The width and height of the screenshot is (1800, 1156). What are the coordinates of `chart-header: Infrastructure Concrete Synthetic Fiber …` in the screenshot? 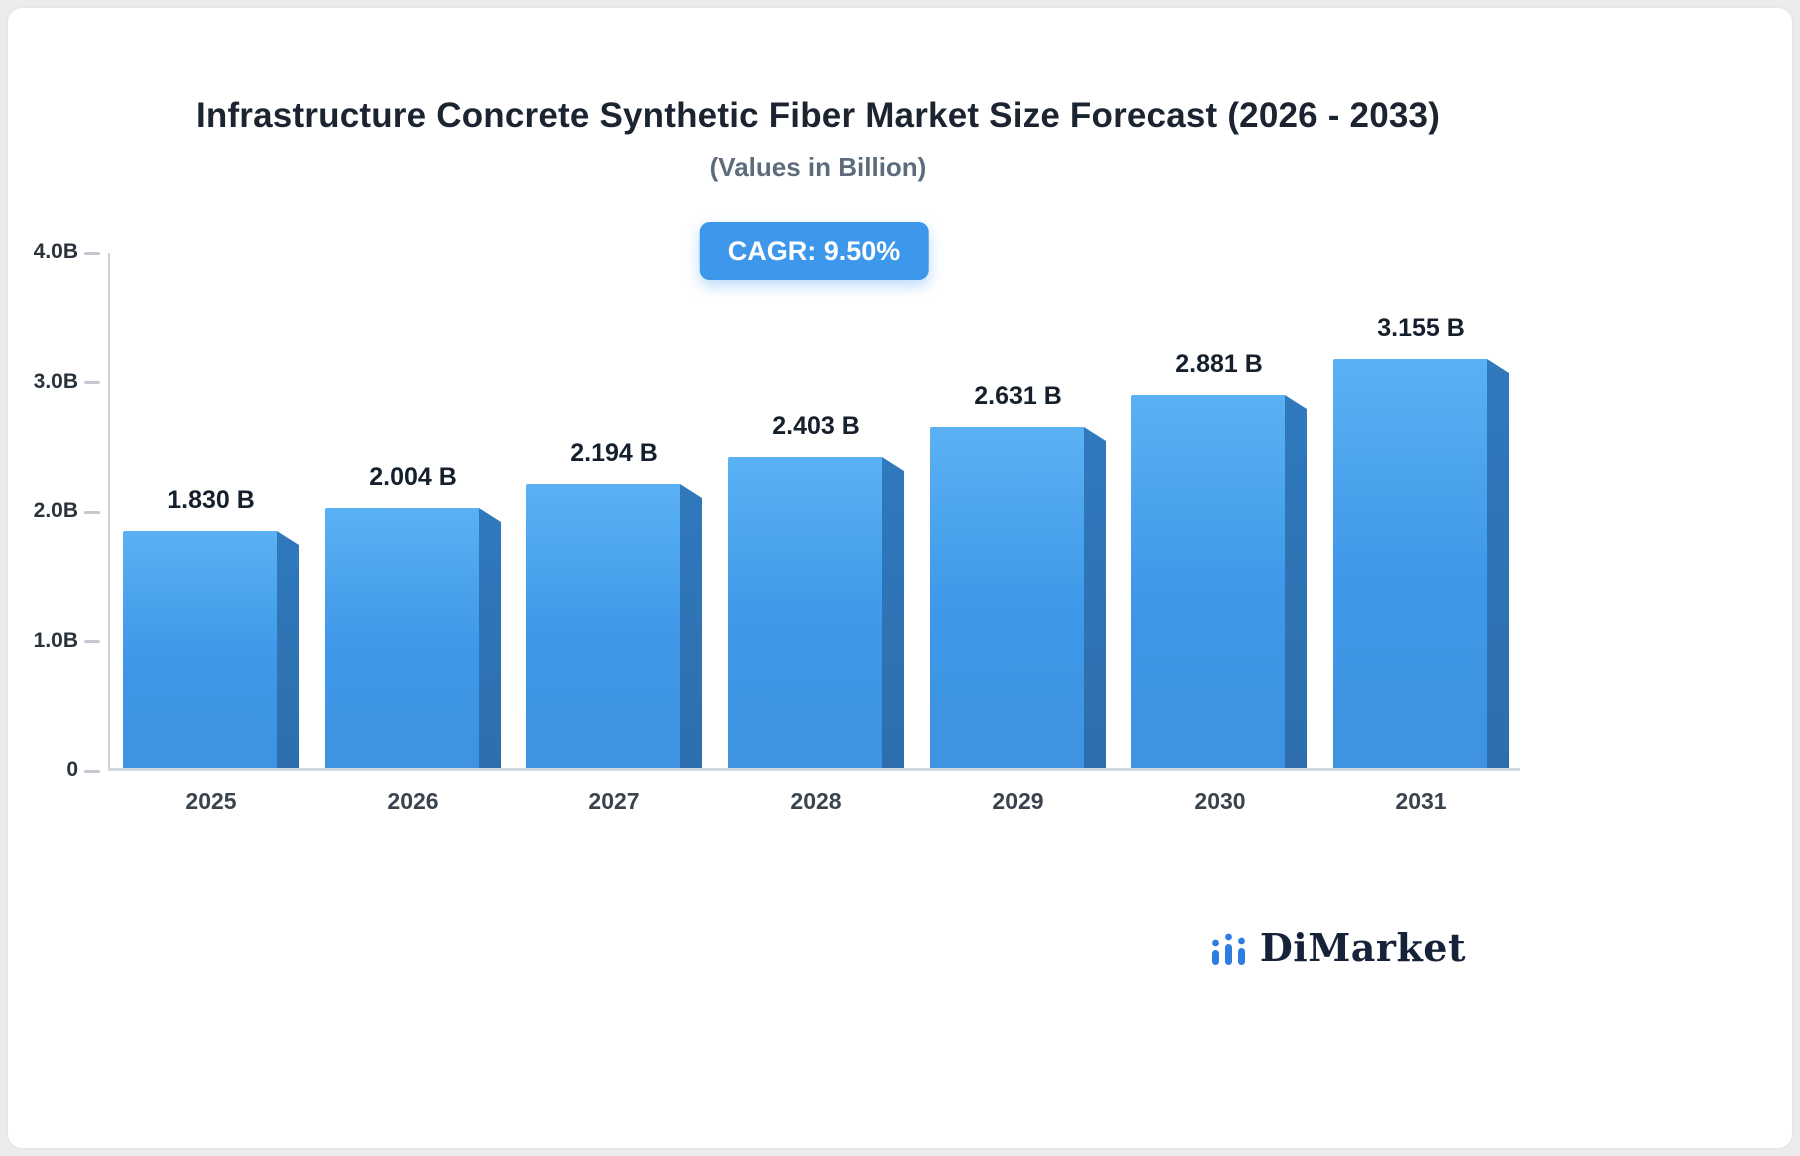 It's located at (818, 139).